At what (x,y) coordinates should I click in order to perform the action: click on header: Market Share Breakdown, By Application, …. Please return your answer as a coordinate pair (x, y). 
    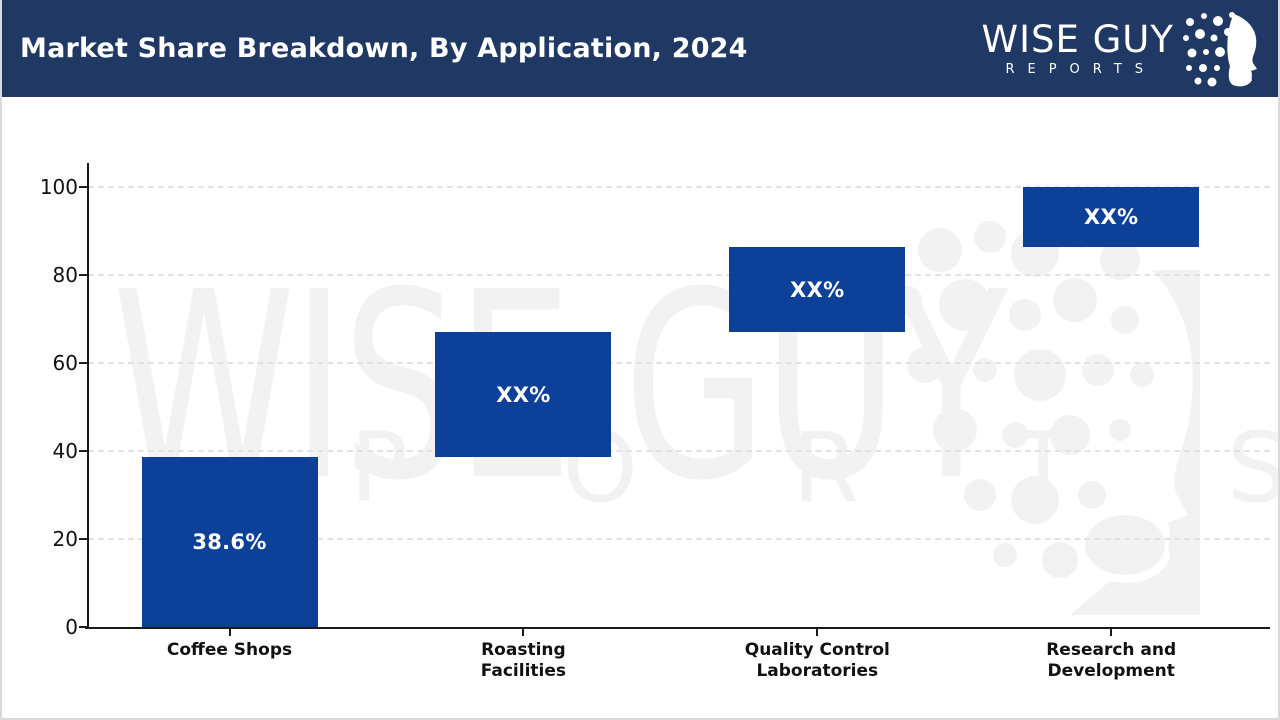
    Looking at the image, I should click on (640, 48).